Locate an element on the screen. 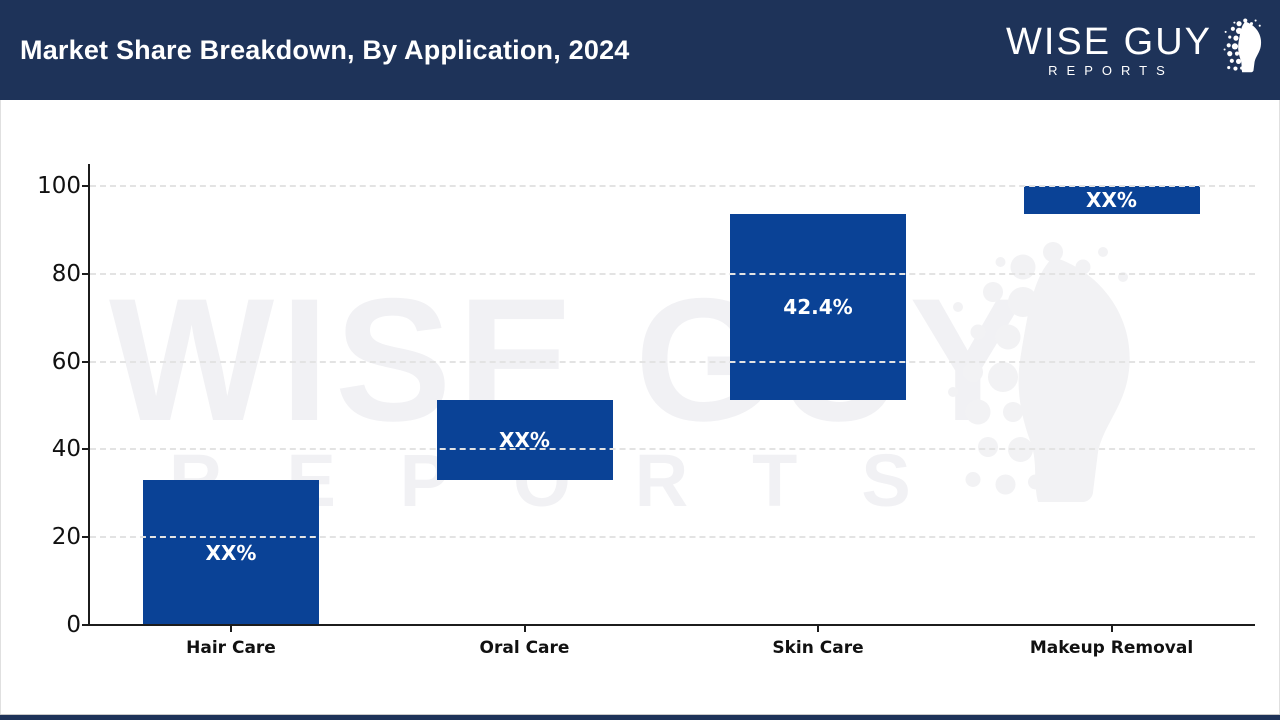  bar-oral-care is located at coordinates (524, 440).